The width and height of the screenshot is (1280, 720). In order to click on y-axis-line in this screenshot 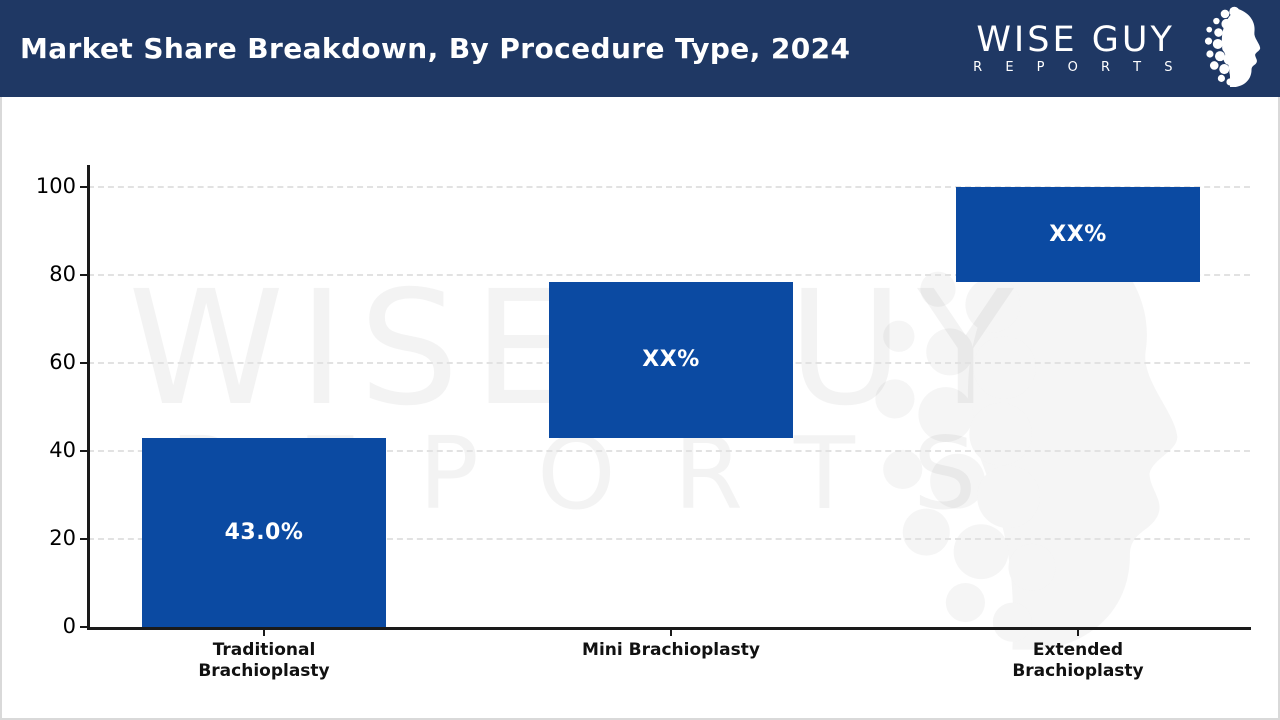, I will do `click(88, 397)`.